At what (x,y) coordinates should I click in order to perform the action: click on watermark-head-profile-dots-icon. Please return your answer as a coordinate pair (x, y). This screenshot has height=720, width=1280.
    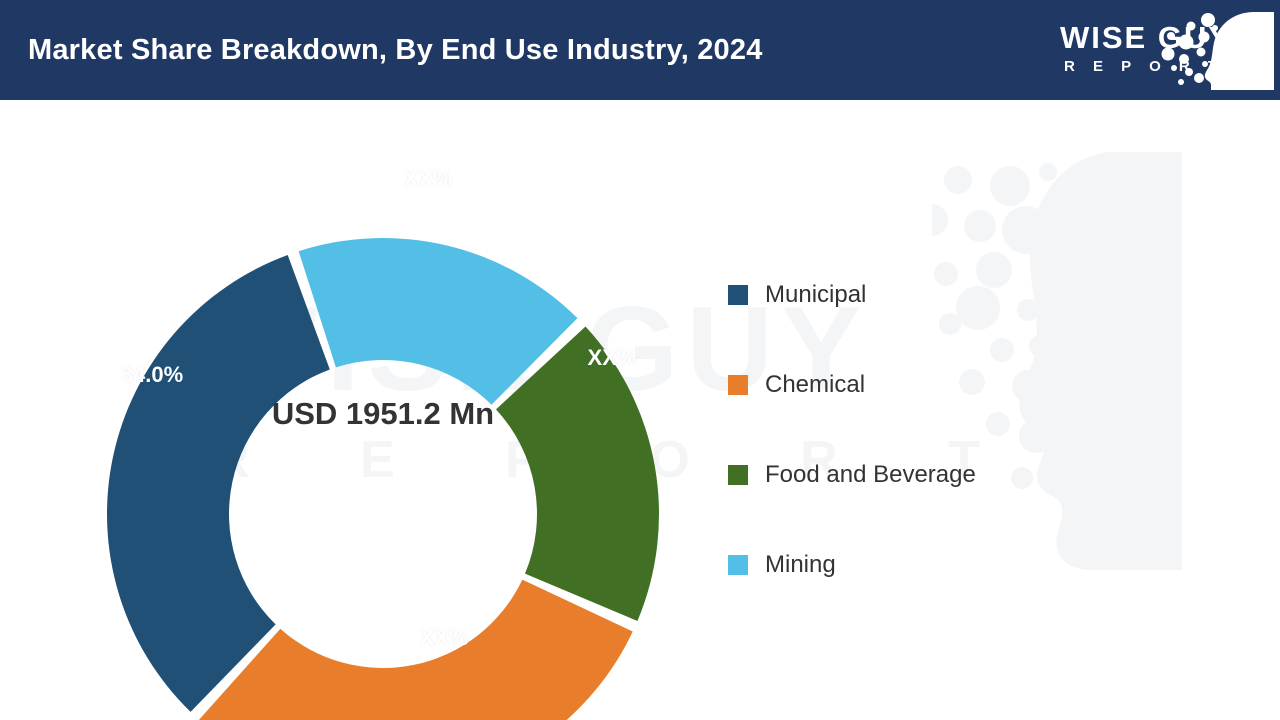
    Looking at the image, I should click on (1057, 361).